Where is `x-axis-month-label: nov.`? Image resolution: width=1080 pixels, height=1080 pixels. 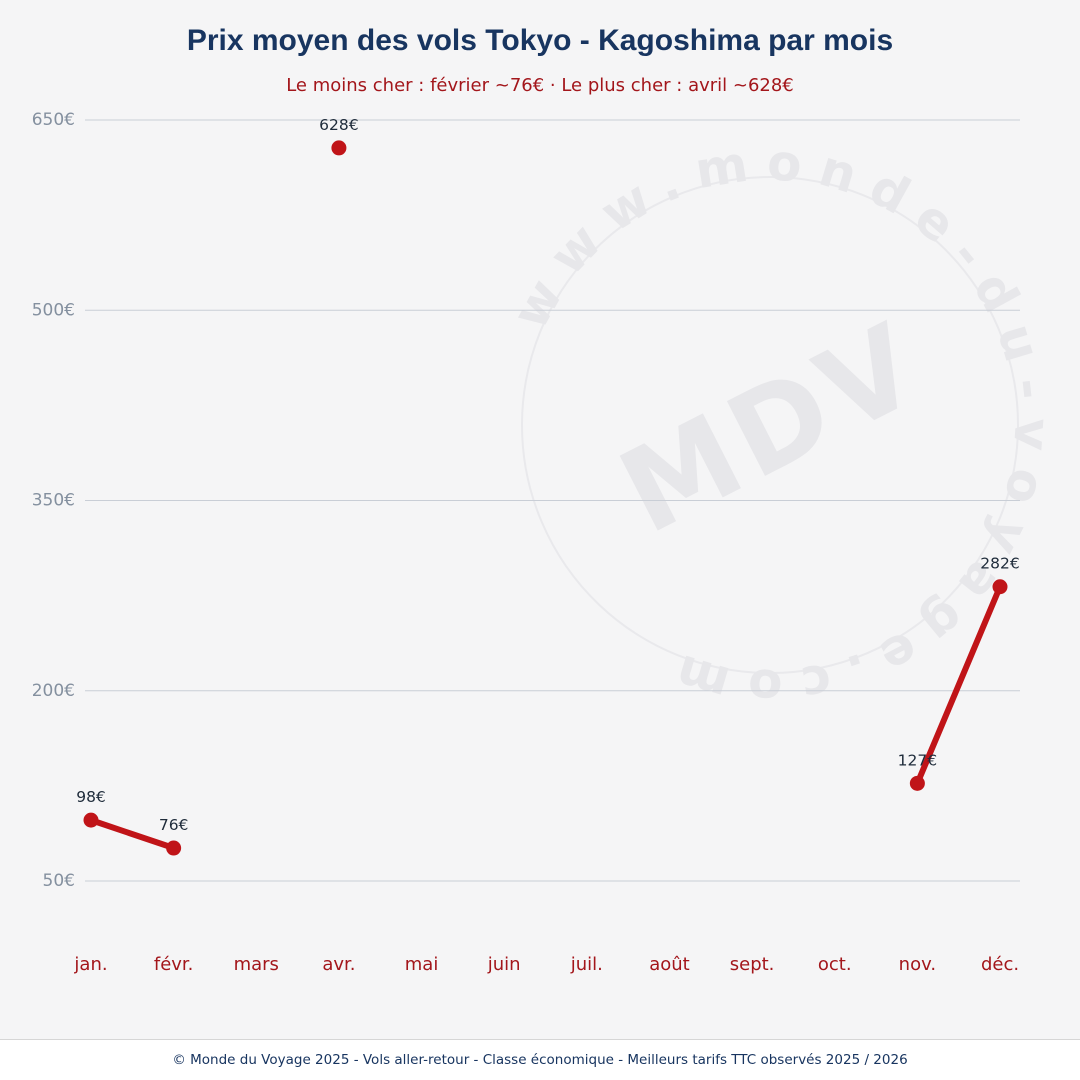 x-axis-month-label: nov. is located at coordinates (917, 964).